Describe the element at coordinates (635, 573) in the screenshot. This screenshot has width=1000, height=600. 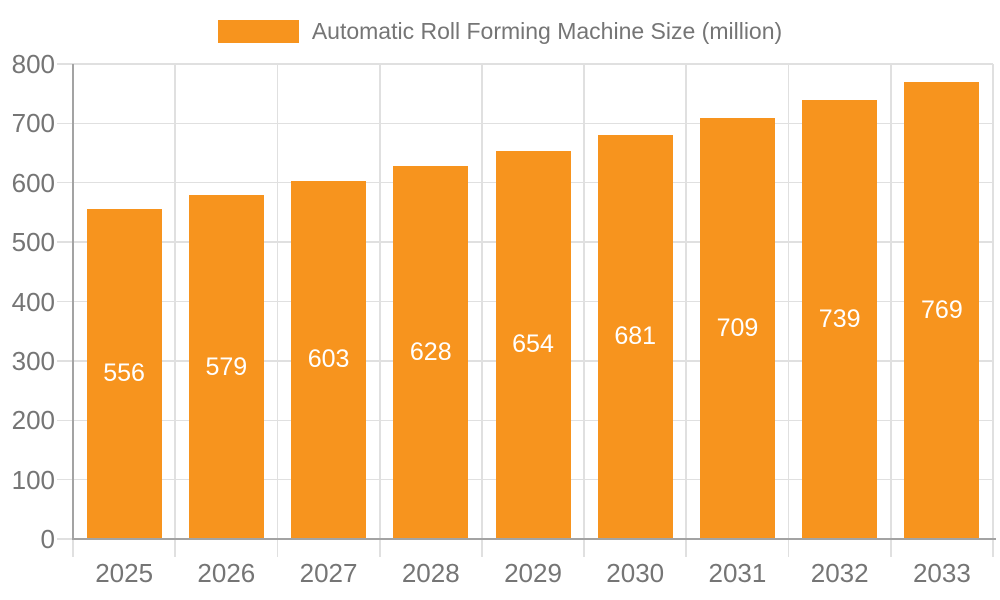
I see `x-tick-label: 2030` at that location.